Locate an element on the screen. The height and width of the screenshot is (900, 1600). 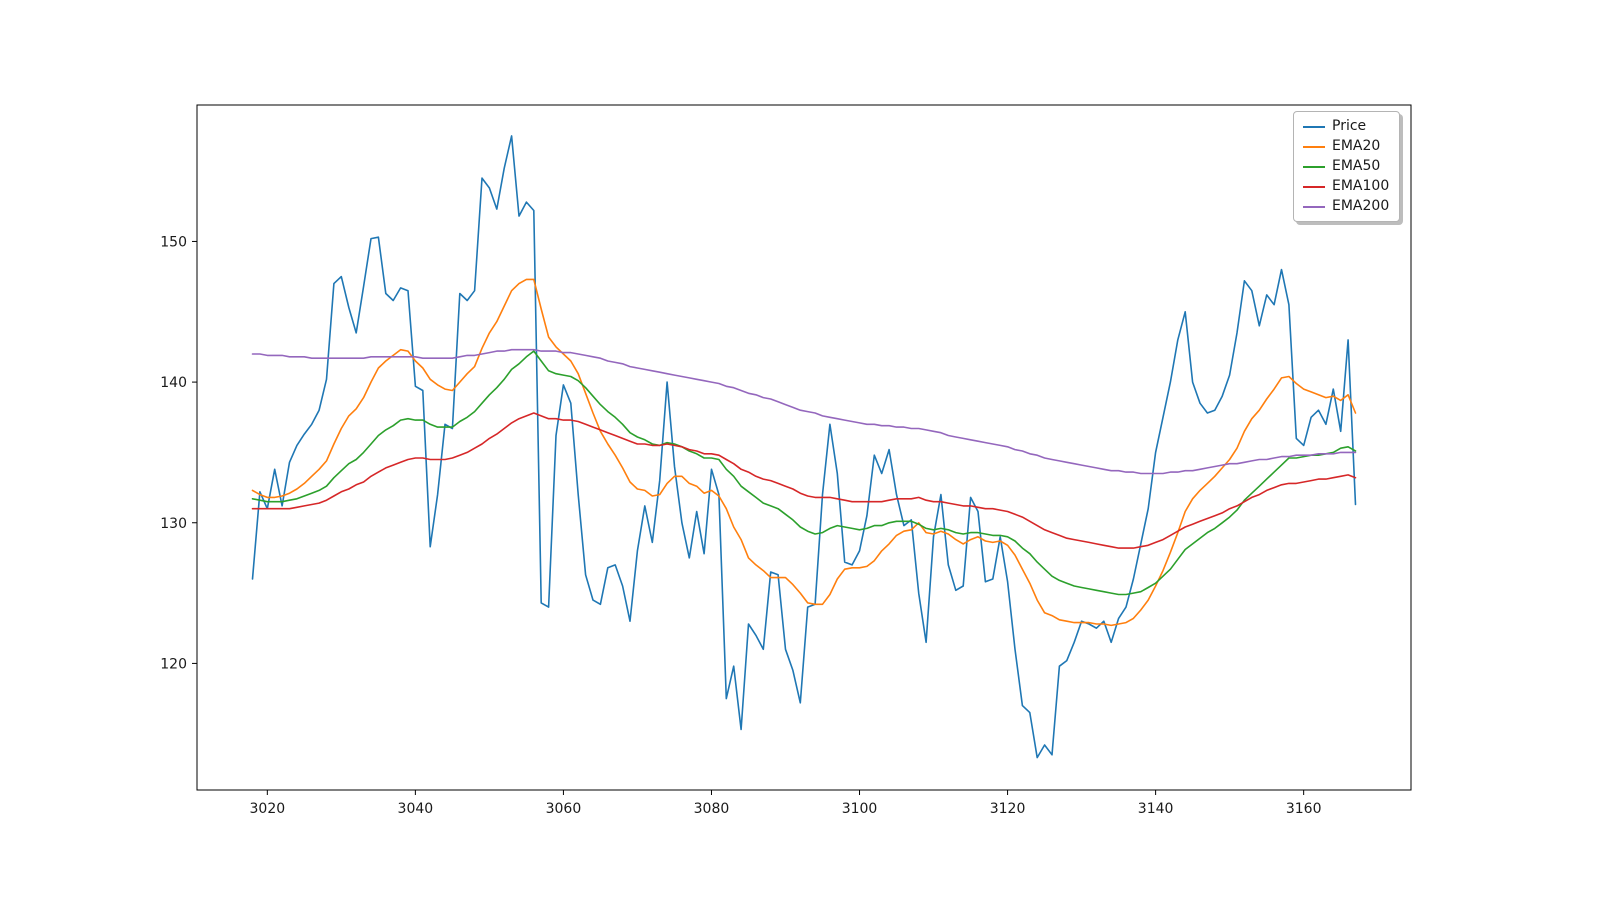
legend-entry-ema20: EMA20 is located at coordinates (1346, 146).